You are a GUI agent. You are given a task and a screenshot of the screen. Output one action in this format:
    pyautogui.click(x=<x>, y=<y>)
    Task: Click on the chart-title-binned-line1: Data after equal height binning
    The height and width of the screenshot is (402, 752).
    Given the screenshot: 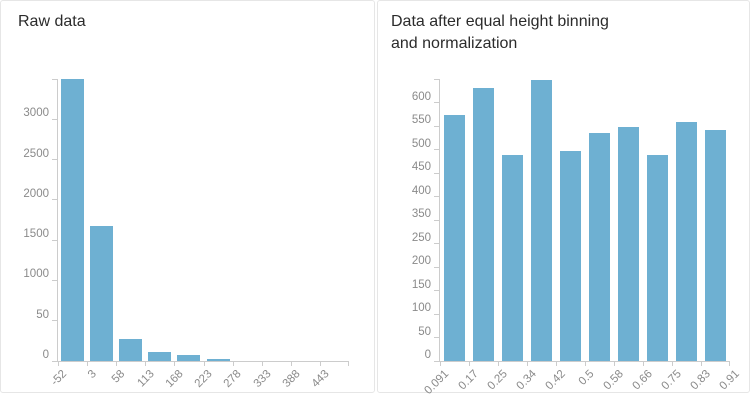 What is the action you would take?
    pyautogui.click(x=500, y=21)
    